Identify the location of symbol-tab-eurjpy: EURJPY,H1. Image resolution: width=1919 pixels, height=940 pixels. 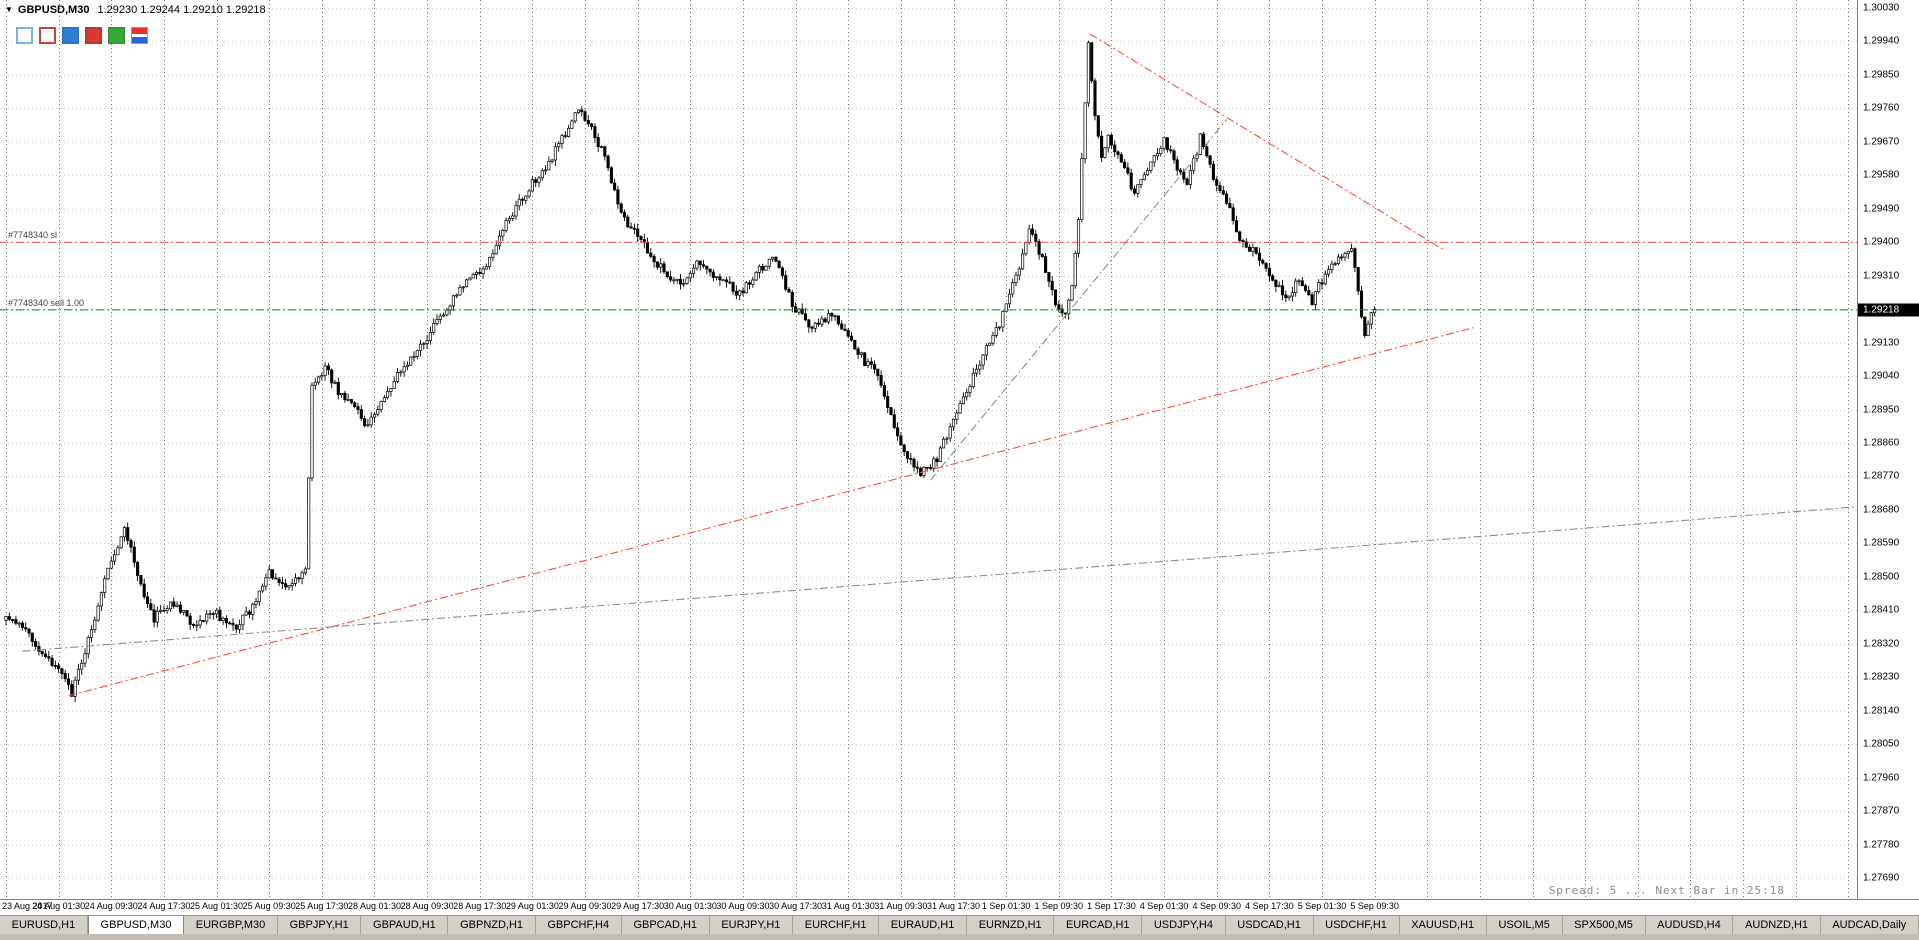
(751, 925).